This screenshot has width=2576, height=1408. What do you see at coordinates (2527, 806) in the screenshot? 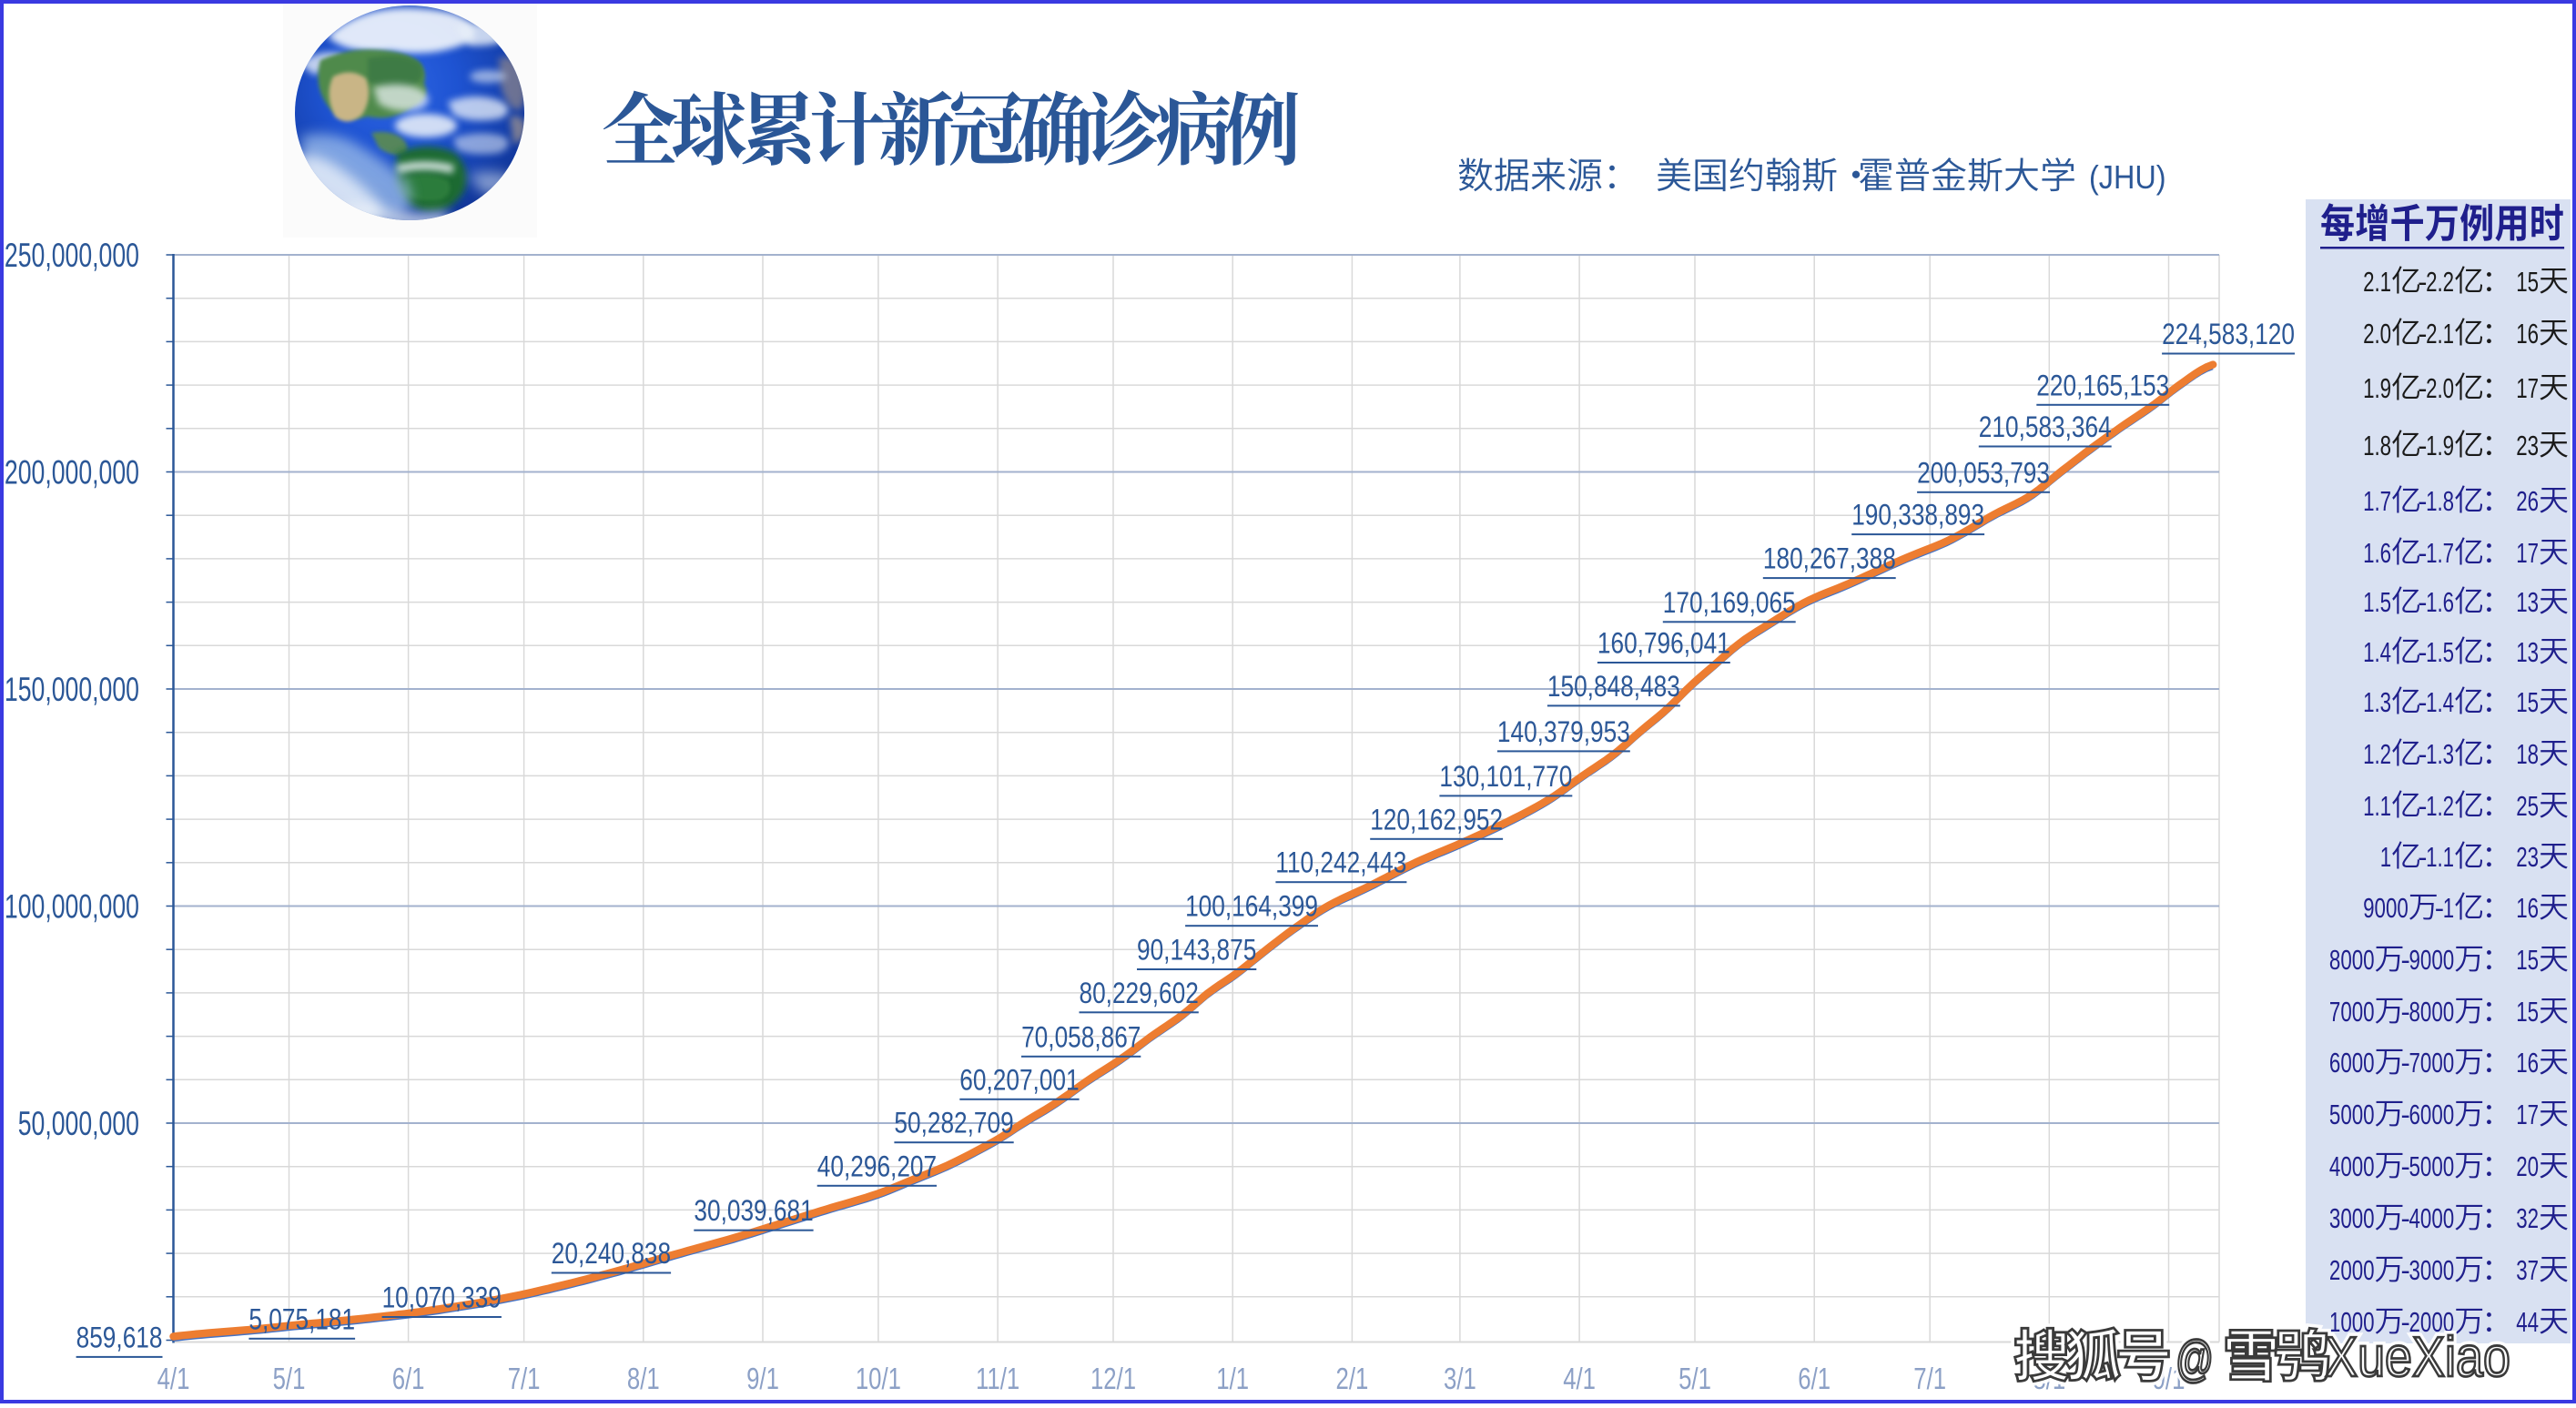
I see `svg-text: 25` at bounding box center [2527, 806].